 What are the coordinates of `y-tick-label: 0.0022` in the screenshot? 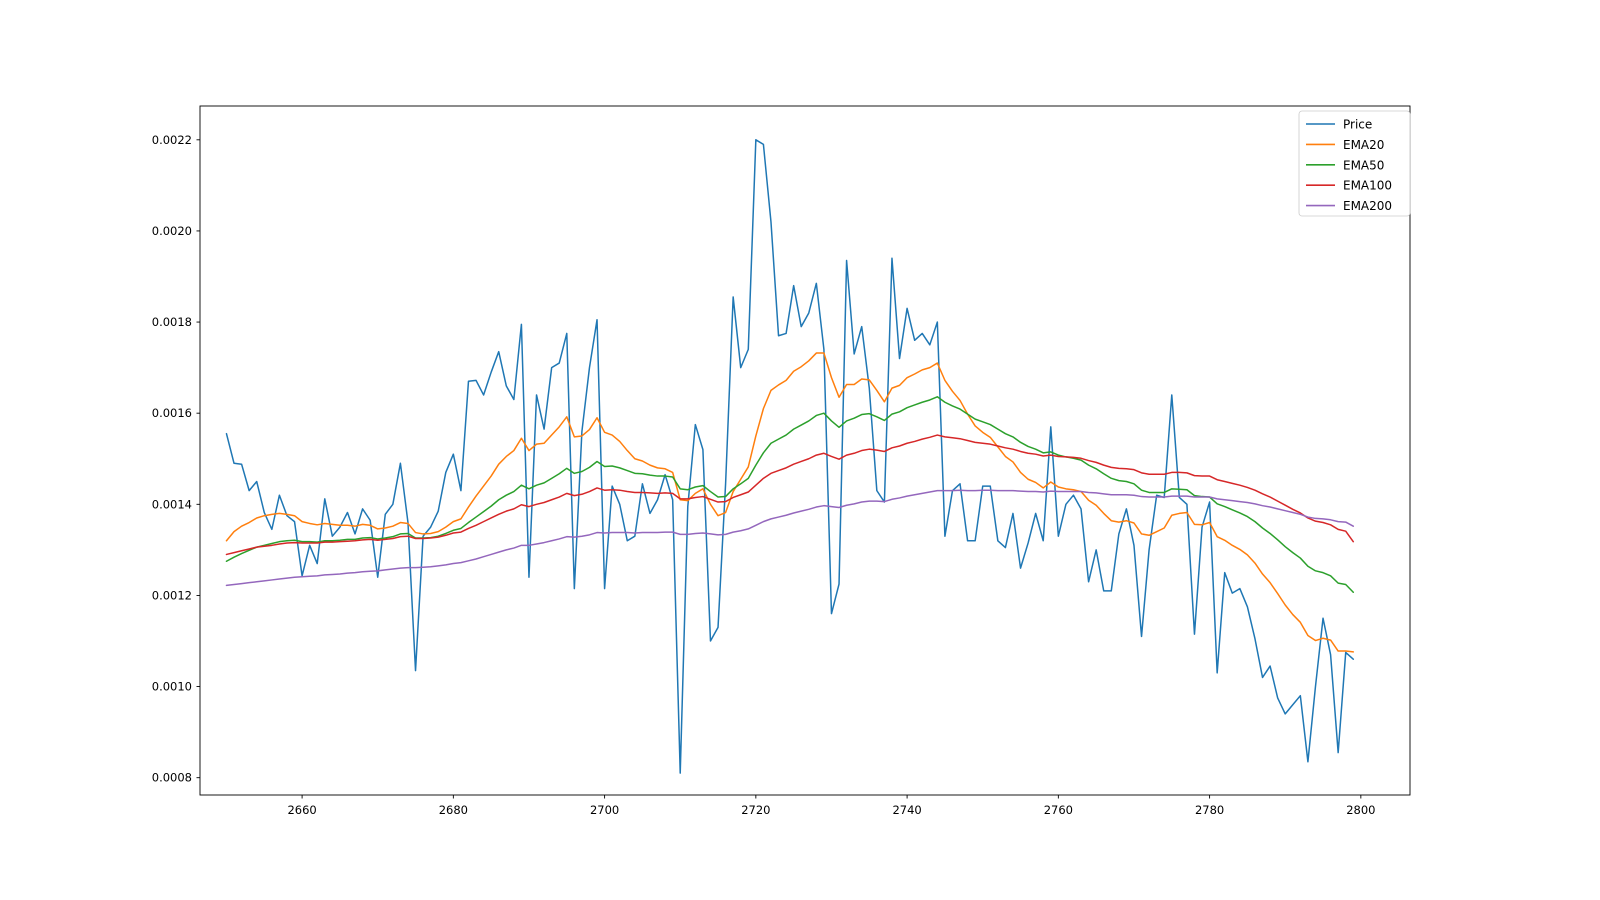 It's located at (172, 140).